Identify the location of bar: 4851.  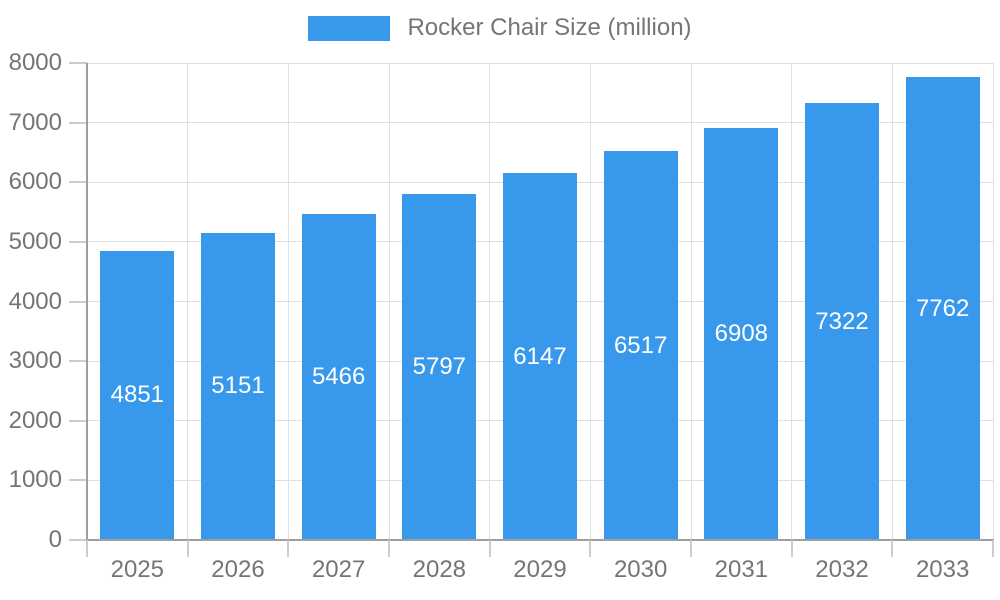
(137, 395).